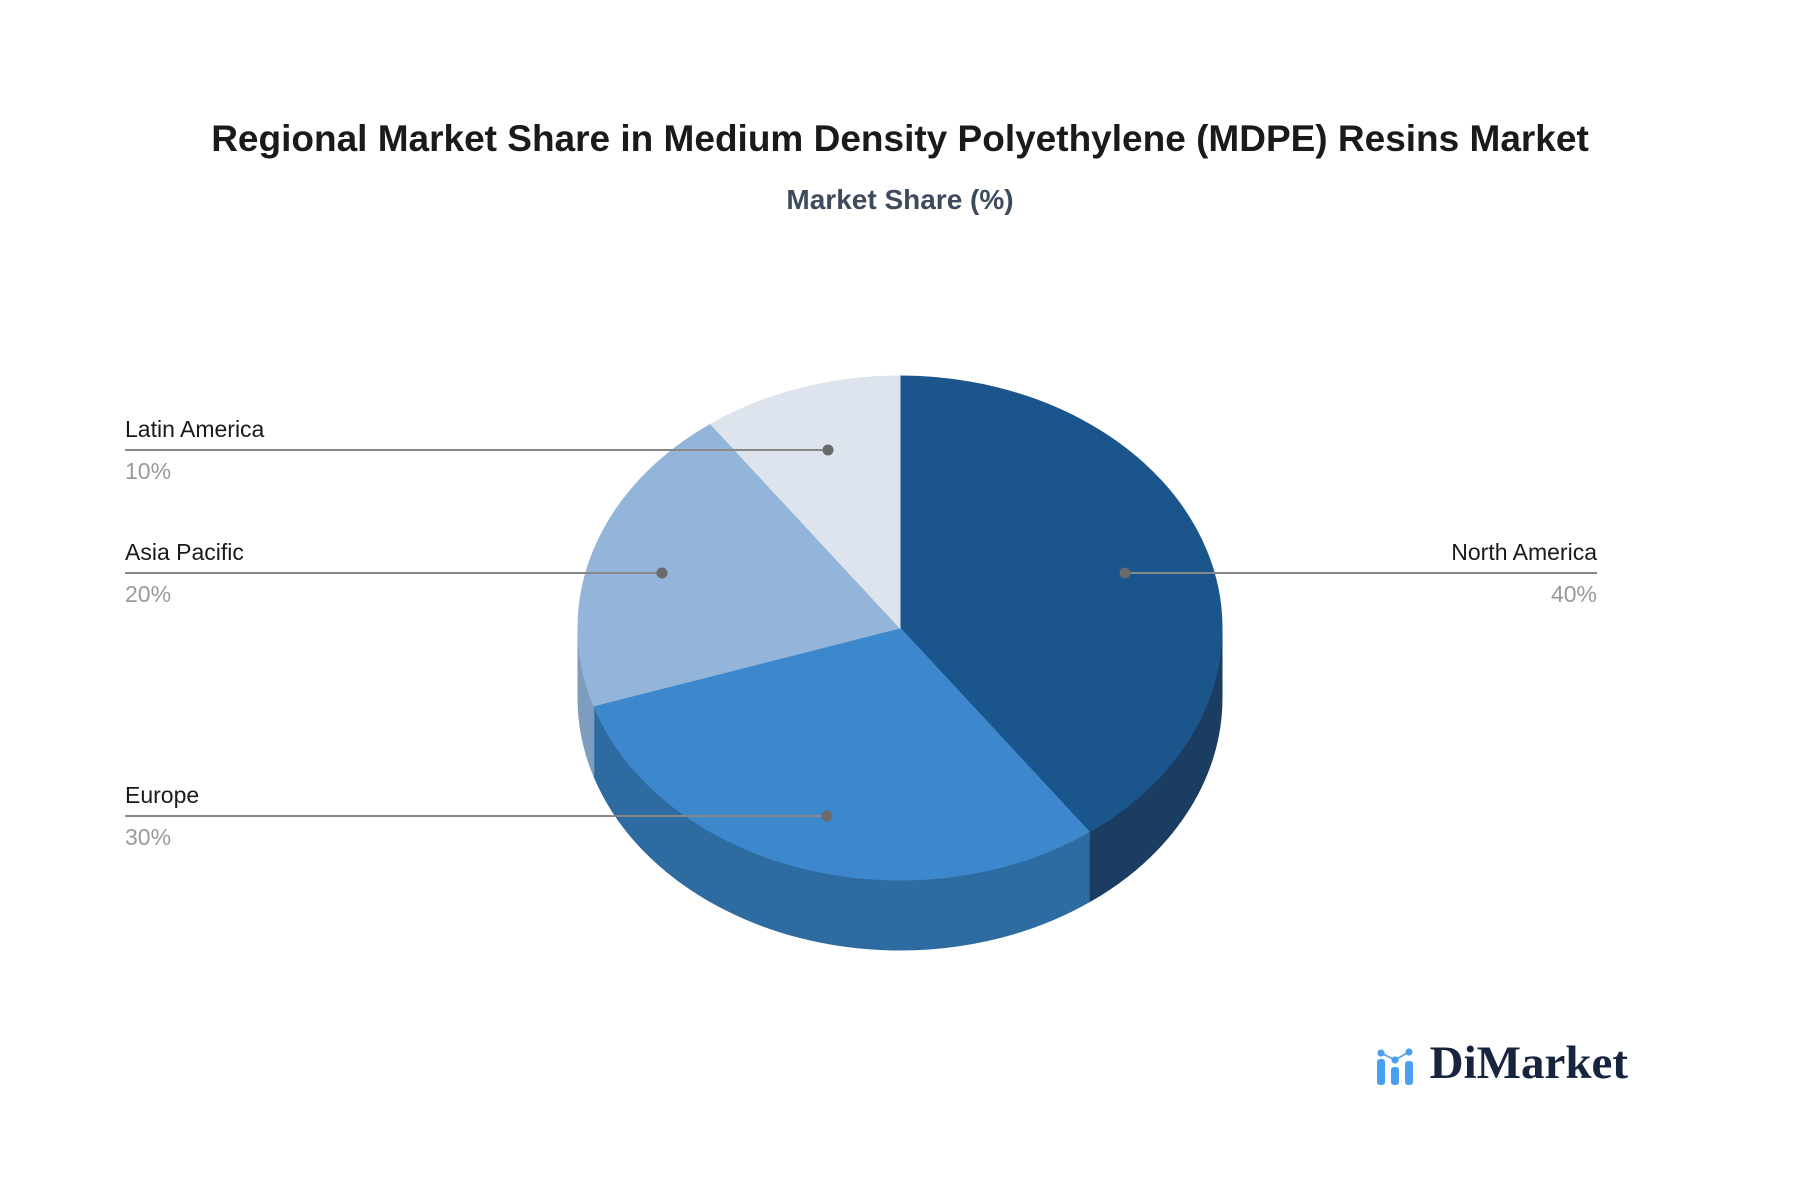 This screenshot has width=1800, height=1196. I want to click on callout-percent: 40%, so click(1573, 594).